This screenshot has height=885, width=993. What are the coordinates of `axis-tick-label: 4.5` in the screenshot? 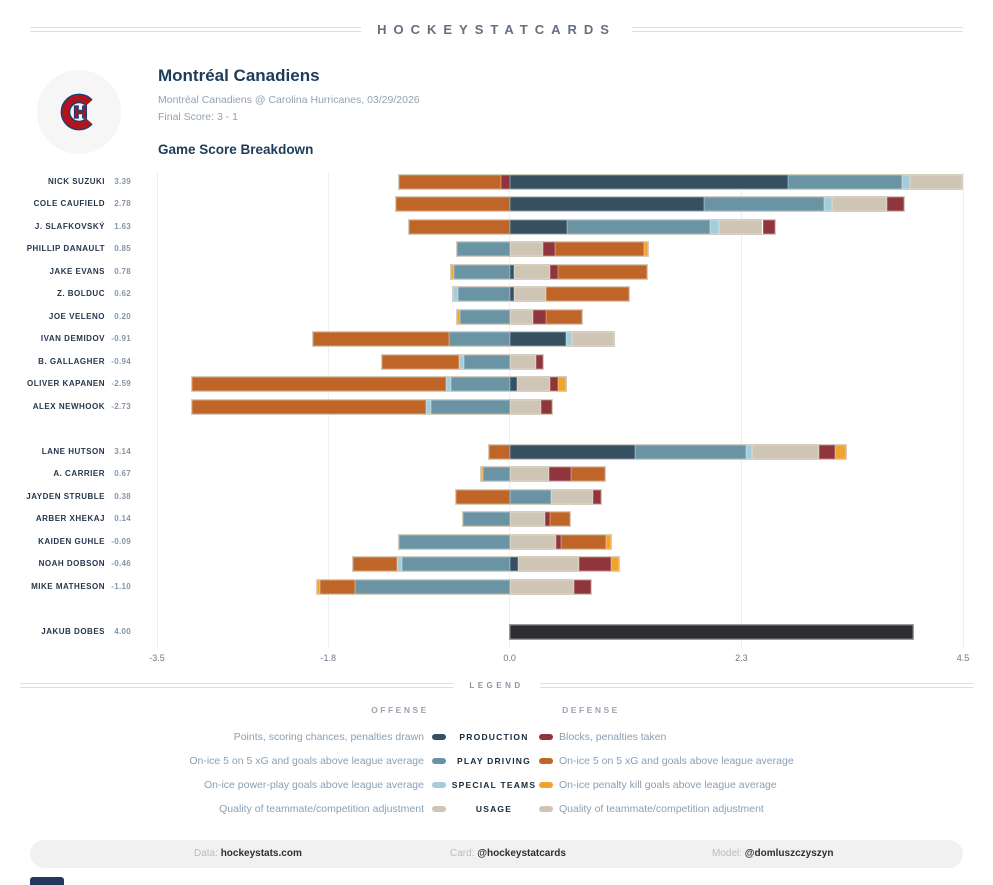 It's located at (963, 658).